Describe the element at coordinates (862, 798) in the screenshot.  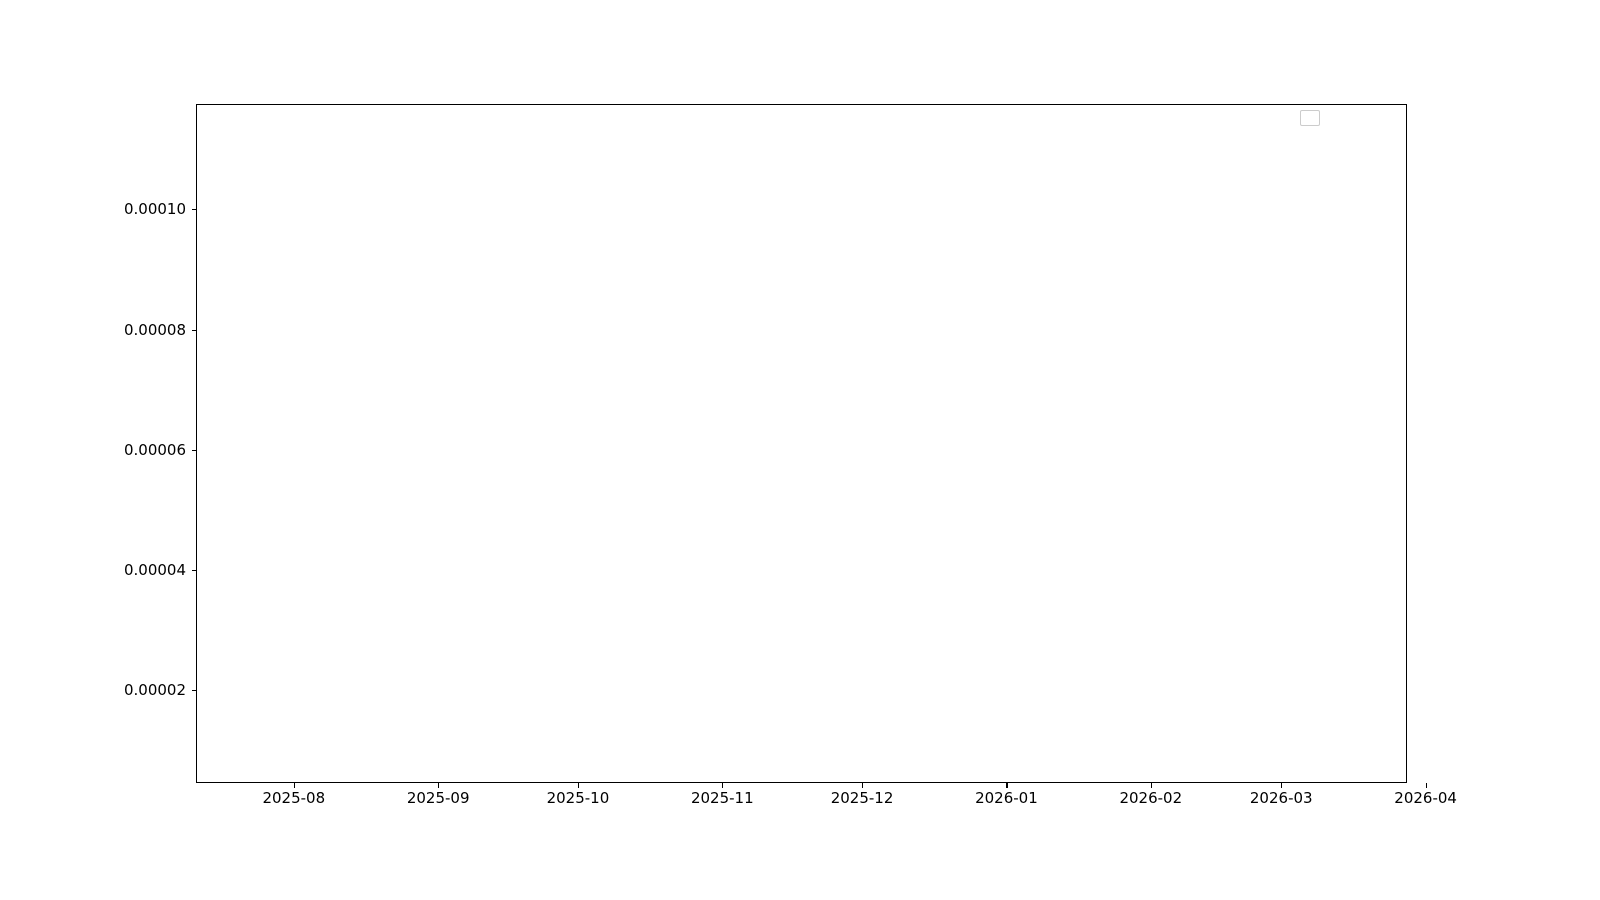
I see `x-tick-label: 2025-12` at that location.